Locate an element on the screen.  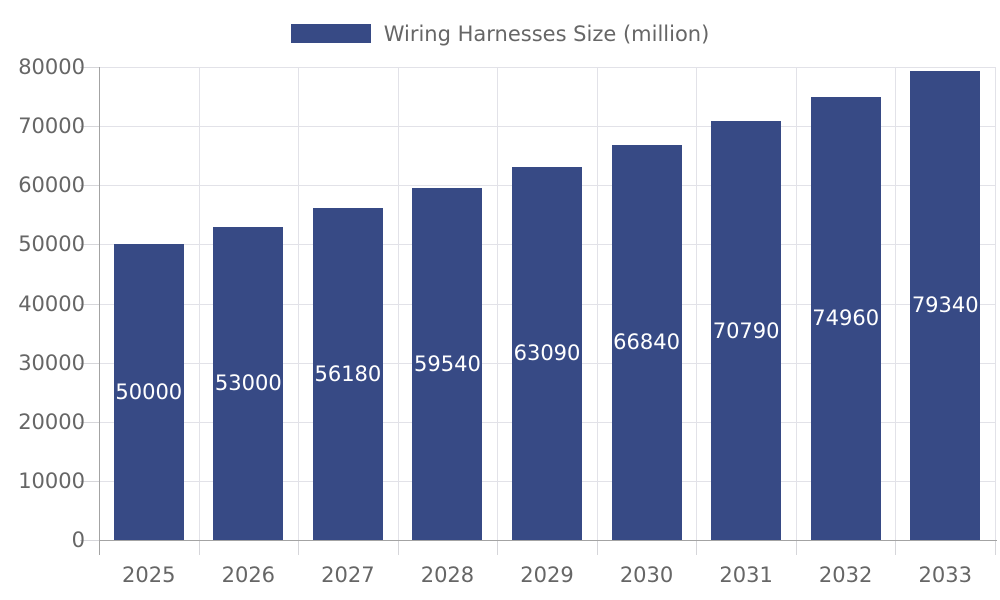
y-axis-tick-label: 0 is located at coordinates (78, 540).